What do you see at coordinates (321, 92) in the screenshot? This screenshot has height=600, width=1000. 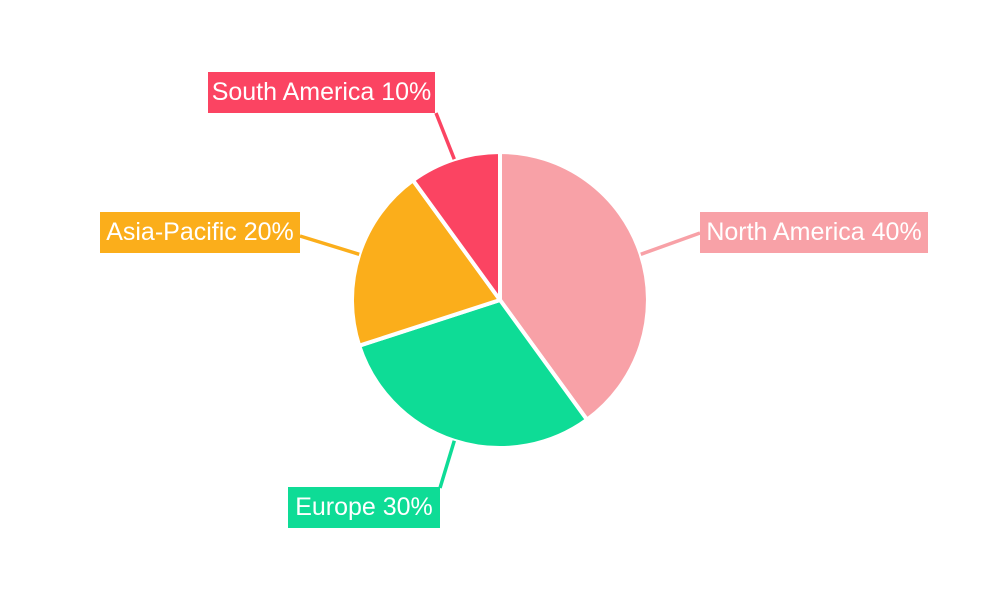 I see `pie-label-south-america: South America 10%` at bounding box center [321, 92].